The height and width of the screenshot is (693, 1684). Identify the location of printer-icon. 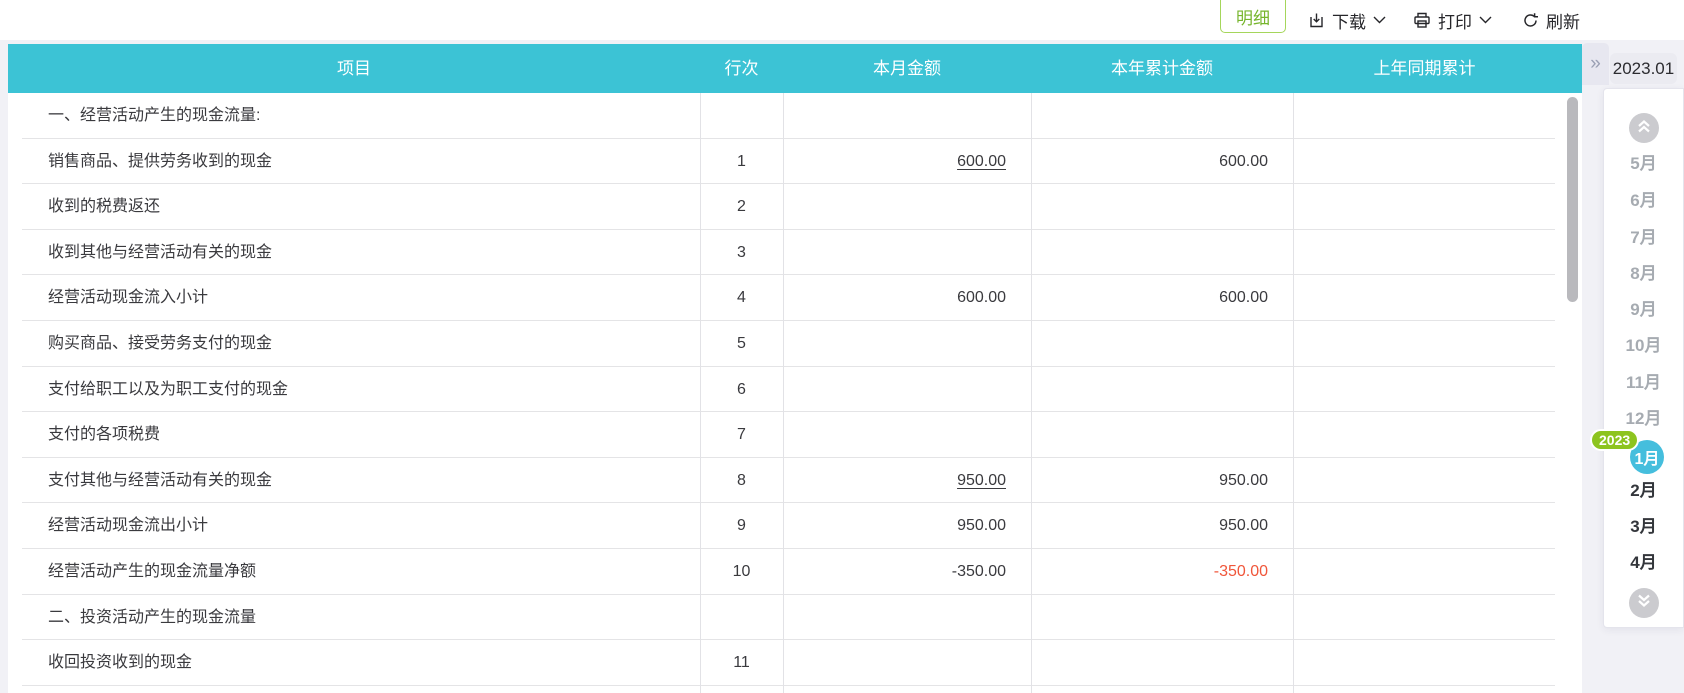
(1422, 20).